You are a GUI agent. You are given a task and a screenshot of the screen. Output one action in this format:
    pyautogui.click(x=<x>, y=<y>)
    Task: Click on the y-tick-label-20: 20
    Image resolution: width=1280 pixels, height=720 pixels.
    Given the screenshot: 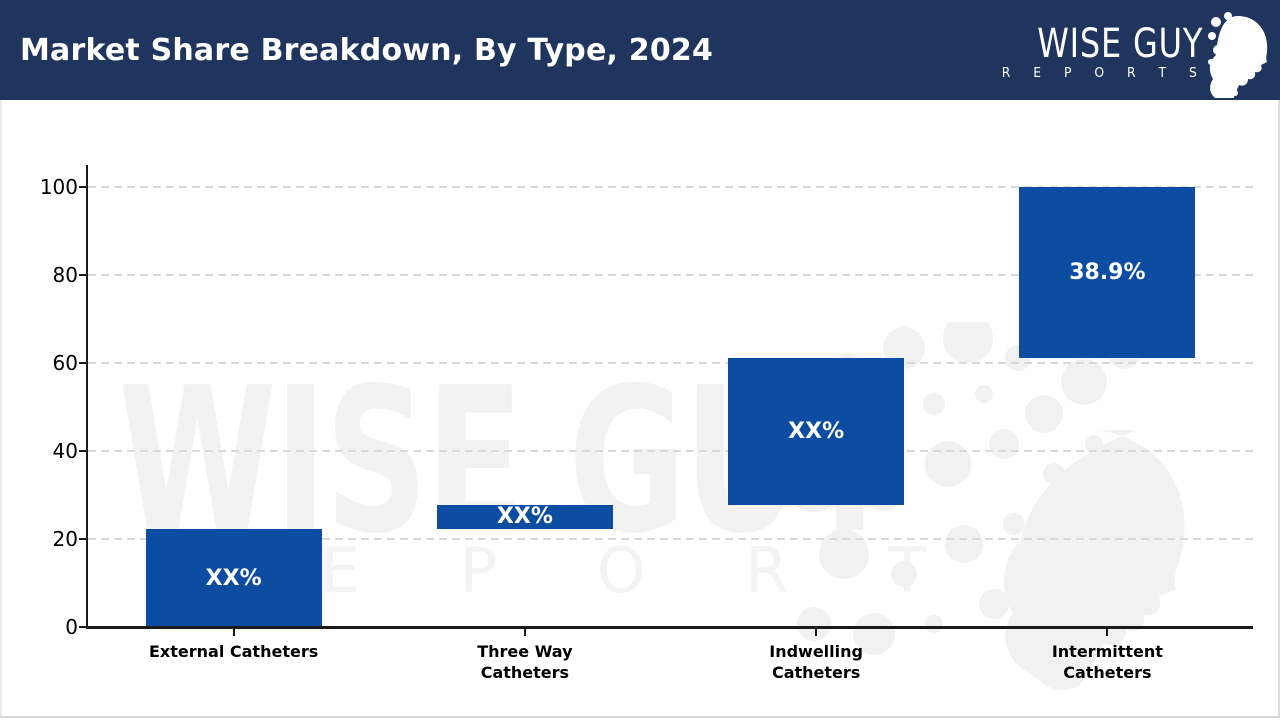 What is the action you would take?
    pyautogui.click(x=65, y=539)
    